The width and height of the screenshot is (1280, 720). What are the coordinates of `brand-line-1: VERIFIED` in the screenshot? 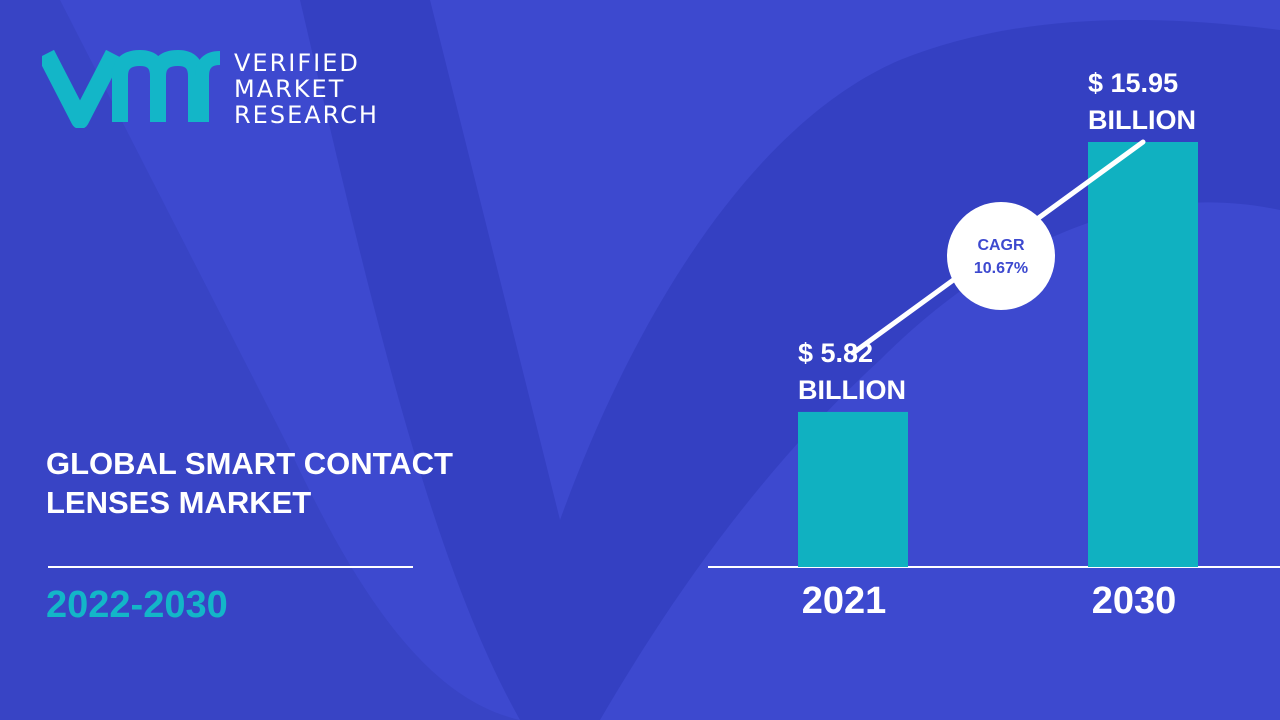 It's located at (297, 63).